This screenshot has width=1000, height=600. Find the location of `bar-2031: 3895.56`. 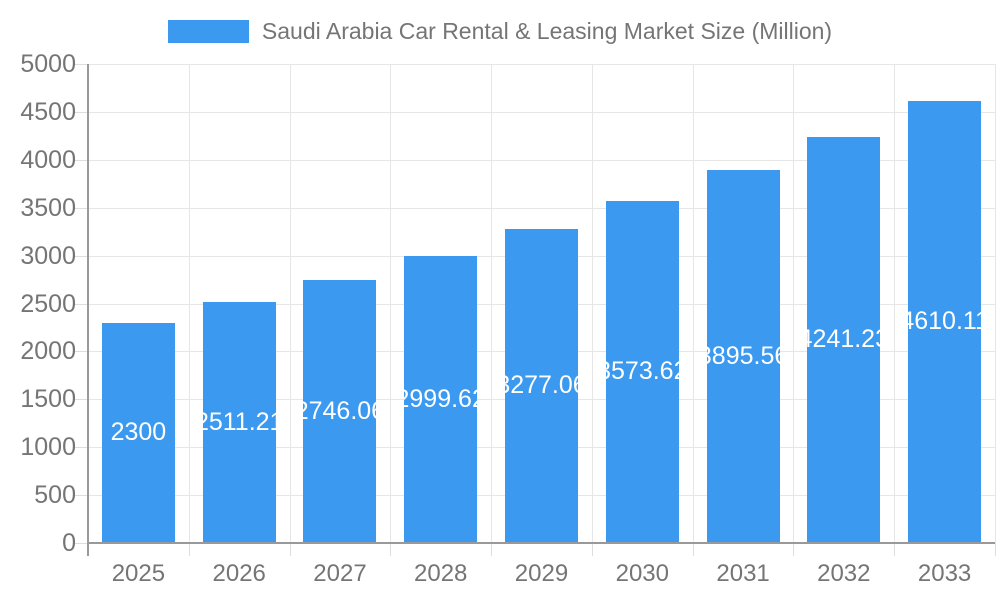

bar-2031: 3895.56 is located at coordinates (743, 356).